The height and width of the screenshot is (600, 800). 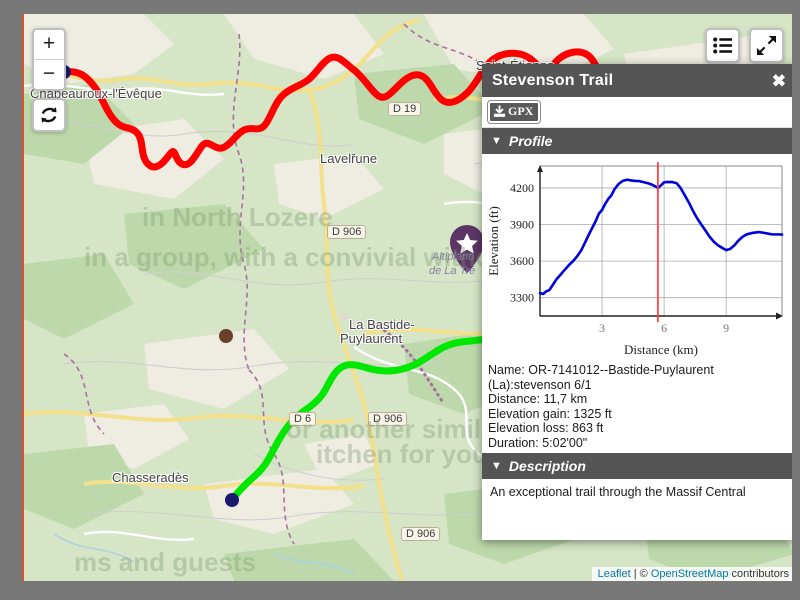 I want to click on map-top-right-controls, so click(x=744, y=45).